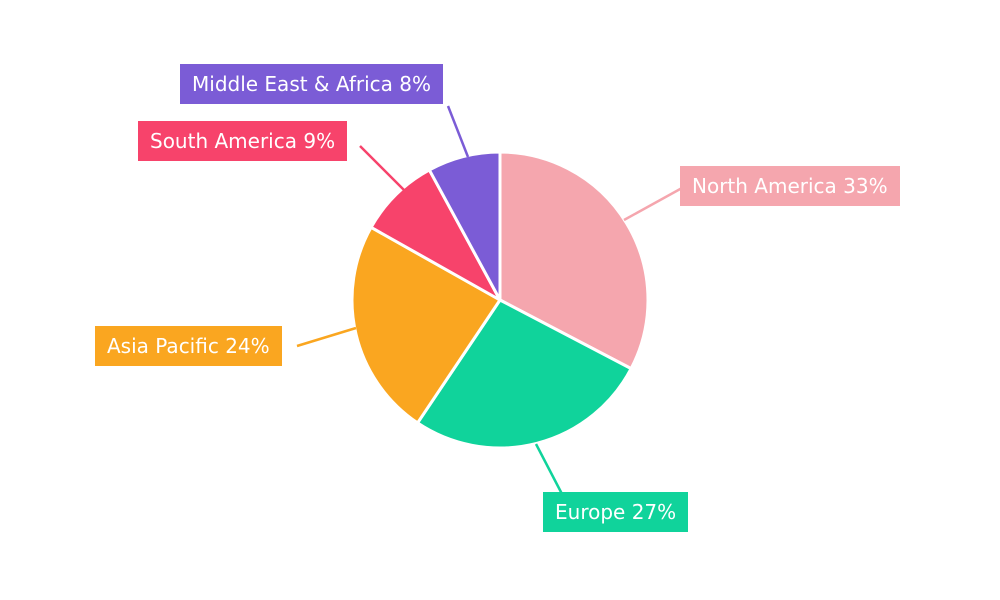 The image size is (1000, 600). Describe the element at coordinates (524, 374) in the screenshot. I see `pie-slice-europe` at that location.